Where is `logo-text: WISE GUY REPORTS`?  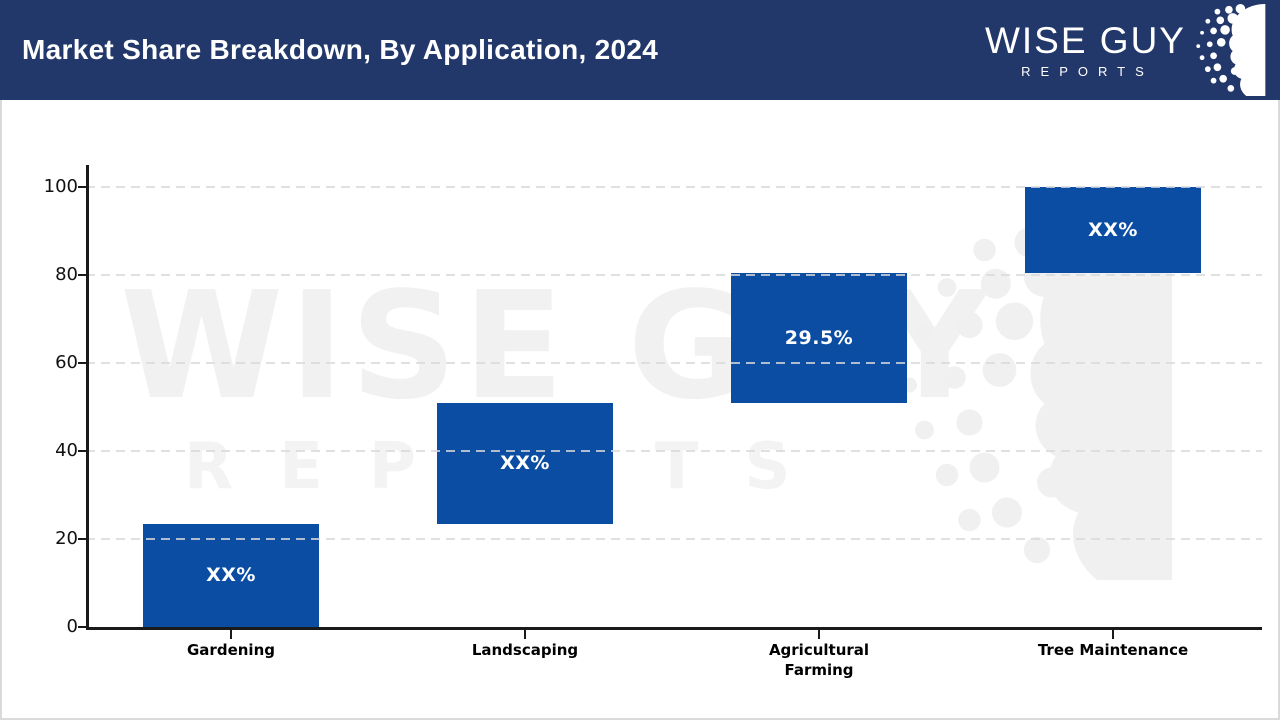
logo-text: WISE GUY REPORTS is located at coordinates (1085, 50).